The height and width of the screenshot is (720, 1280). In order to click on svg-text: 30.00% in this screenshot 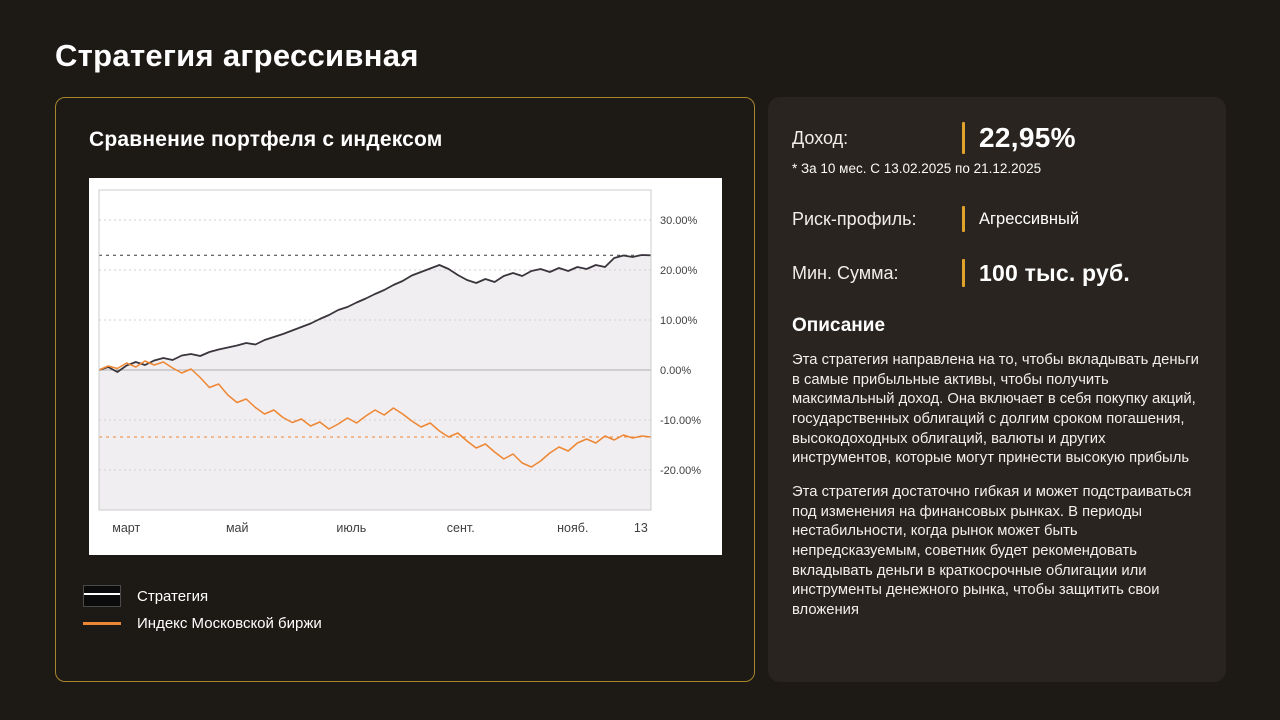, I will do `click(679, 221)`.